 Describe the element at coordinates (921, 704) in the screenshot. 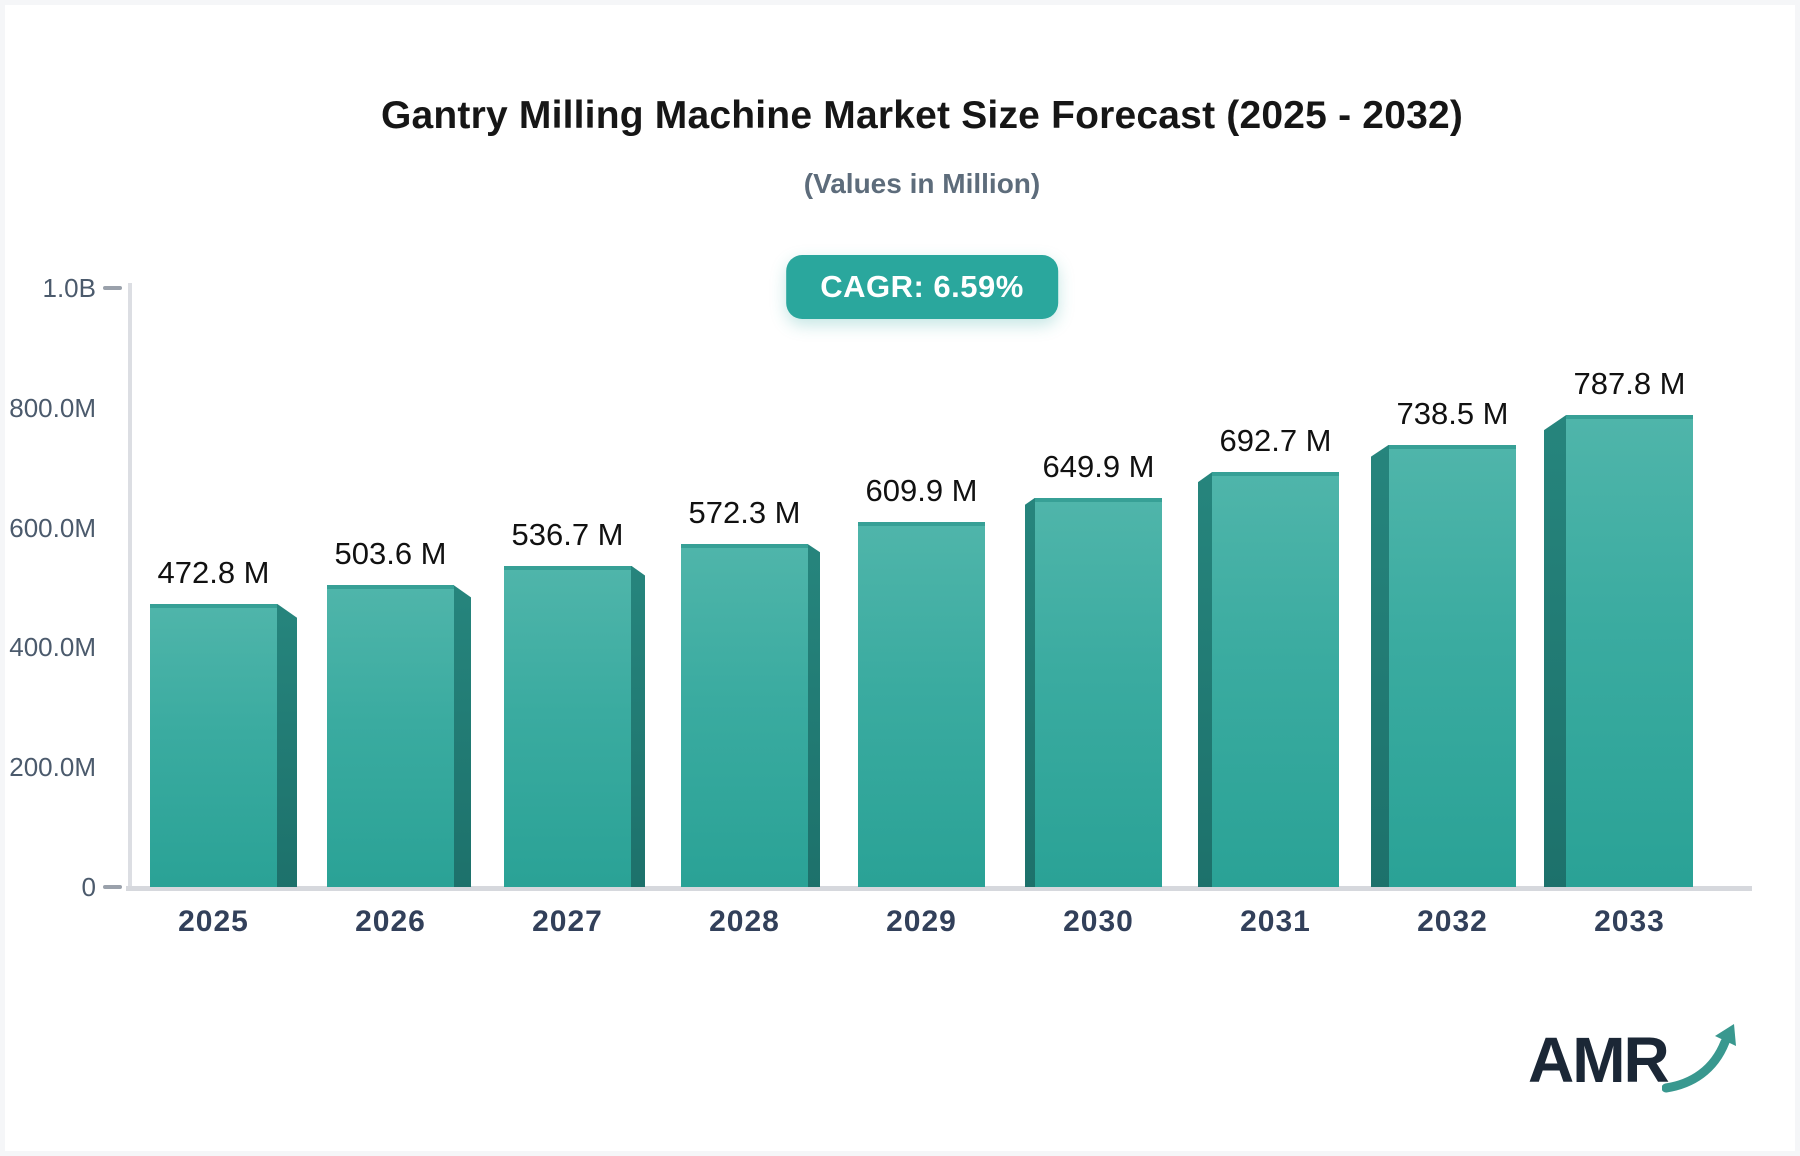

I see `bar-2029` at that location.